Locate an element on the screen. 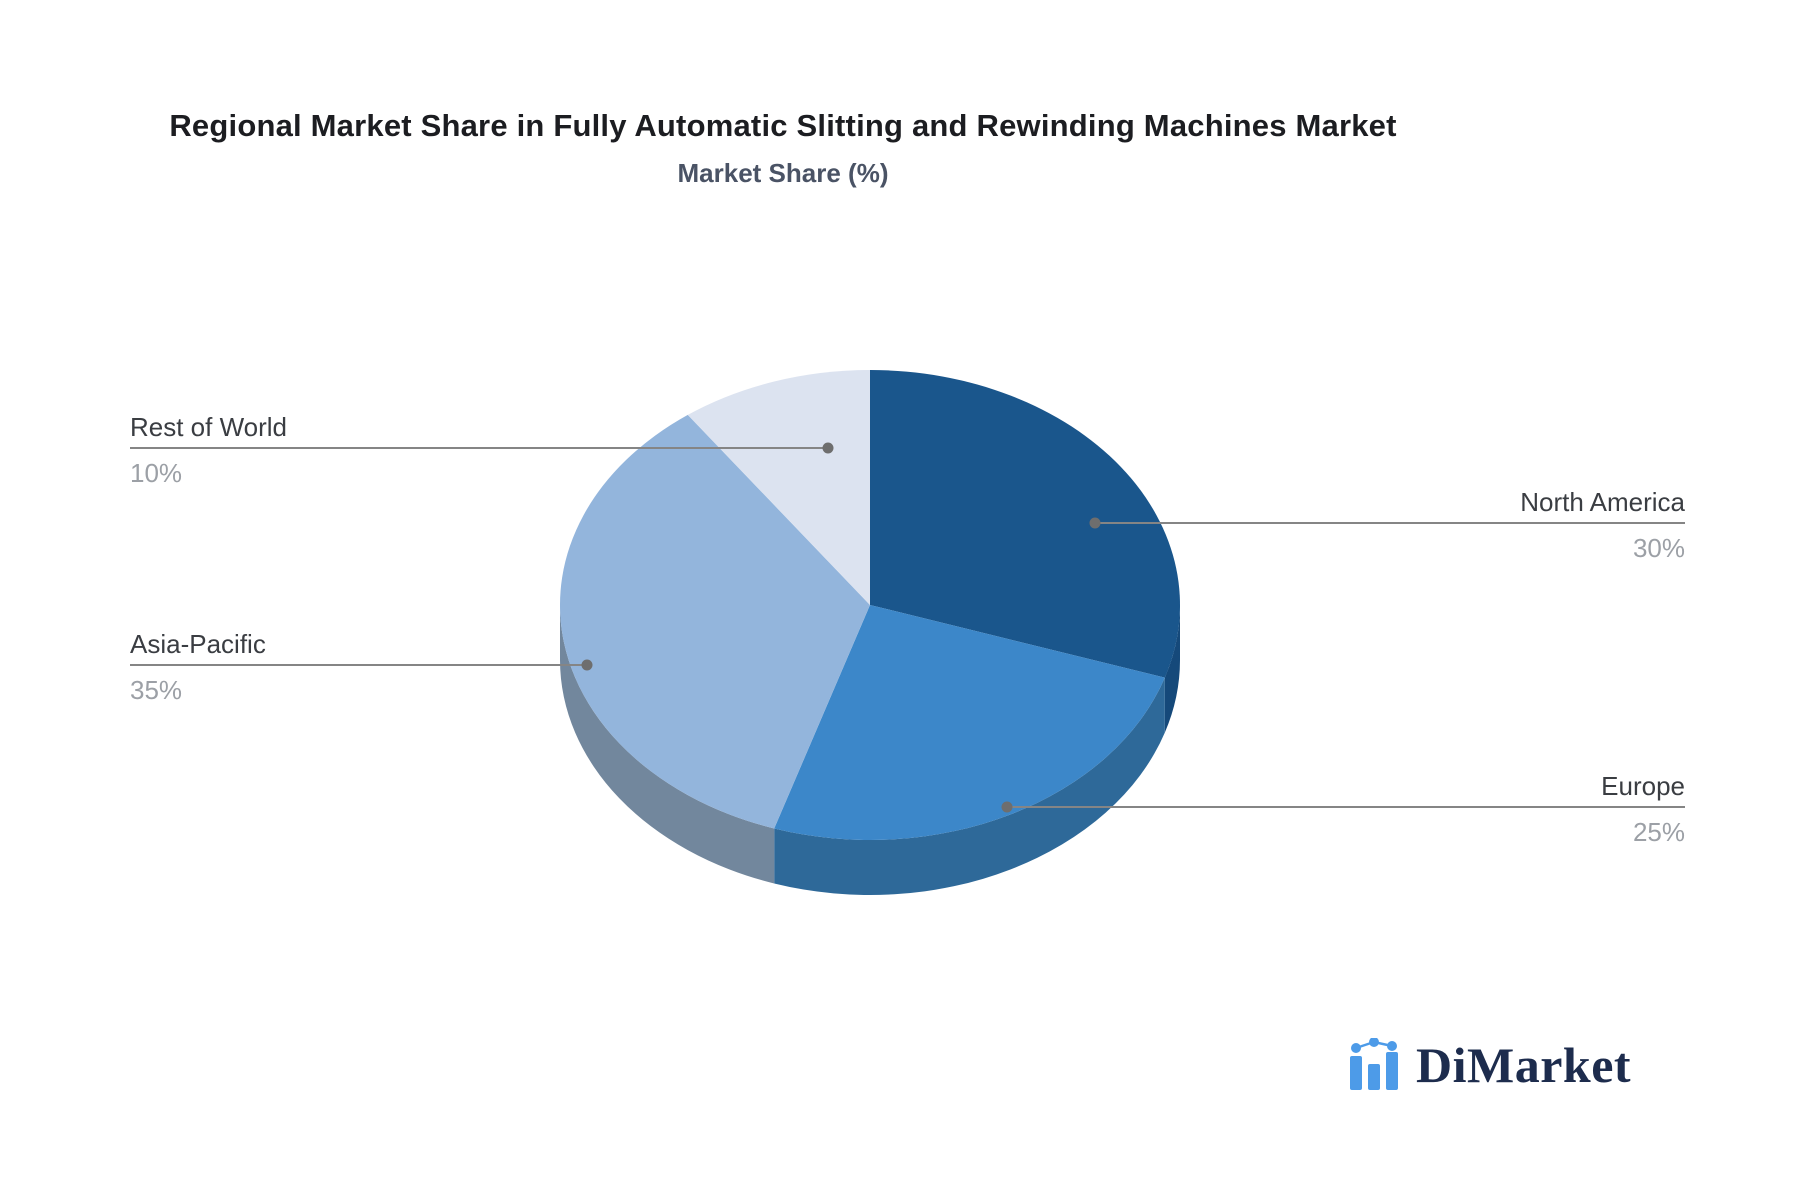 The image size is (1800, 1196). slice-label-north-america: North America is located at coordinates (1602, 502).